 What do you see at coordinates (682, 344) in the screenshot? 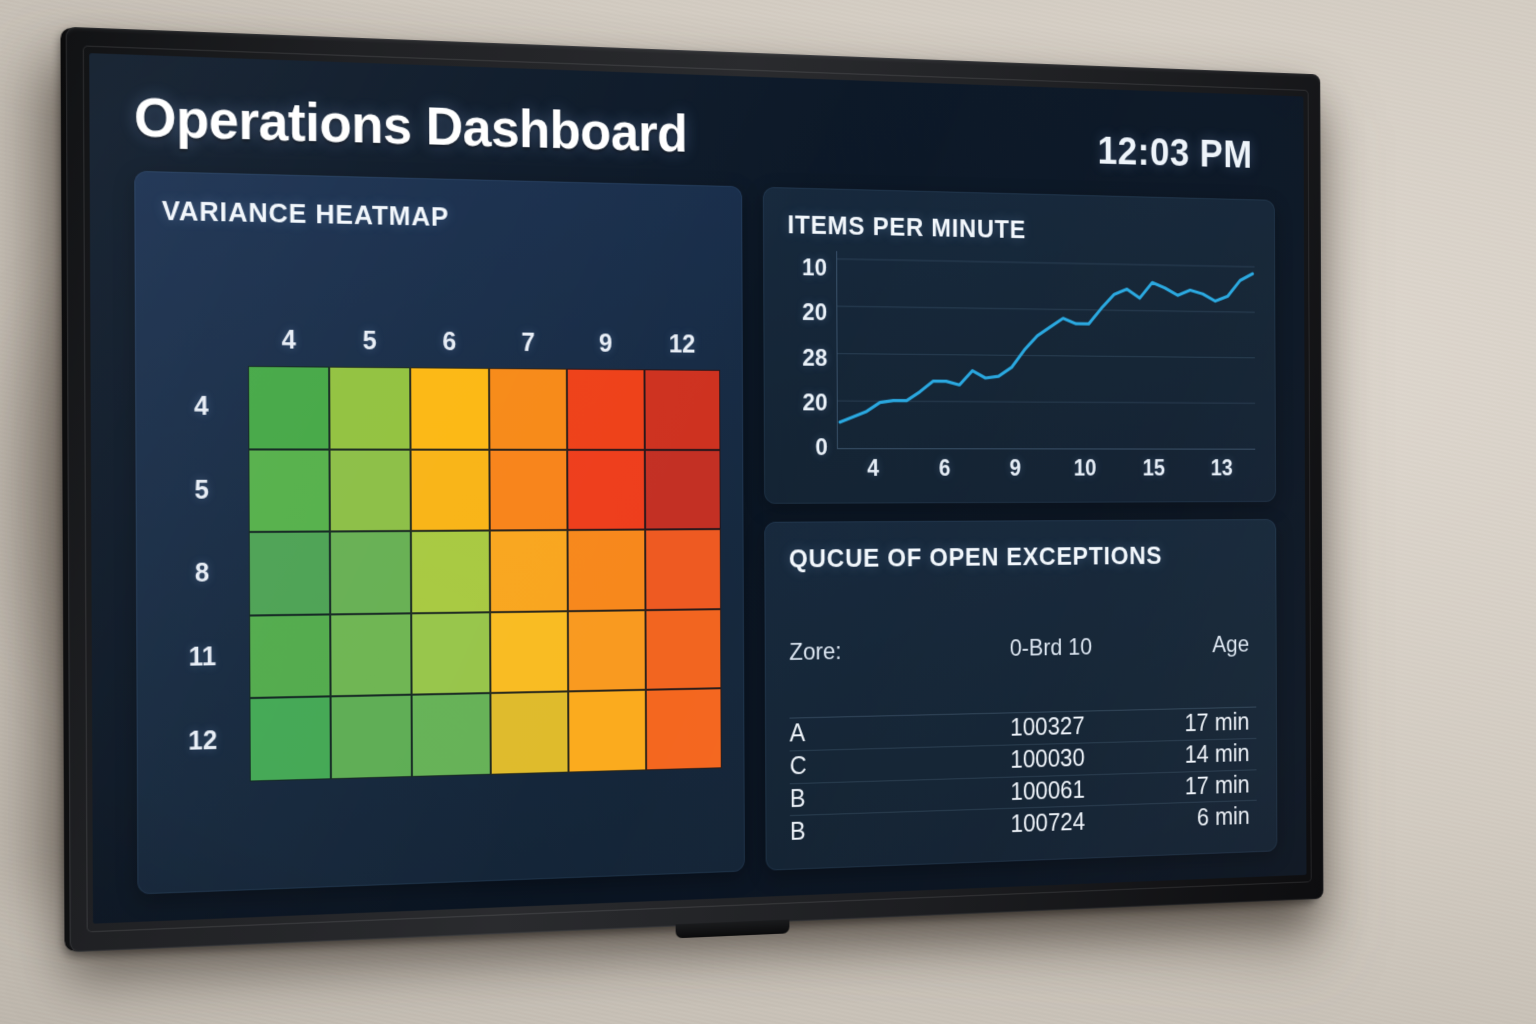
I see `heatmap-col-label: 12` at bounding box center [682, 344].